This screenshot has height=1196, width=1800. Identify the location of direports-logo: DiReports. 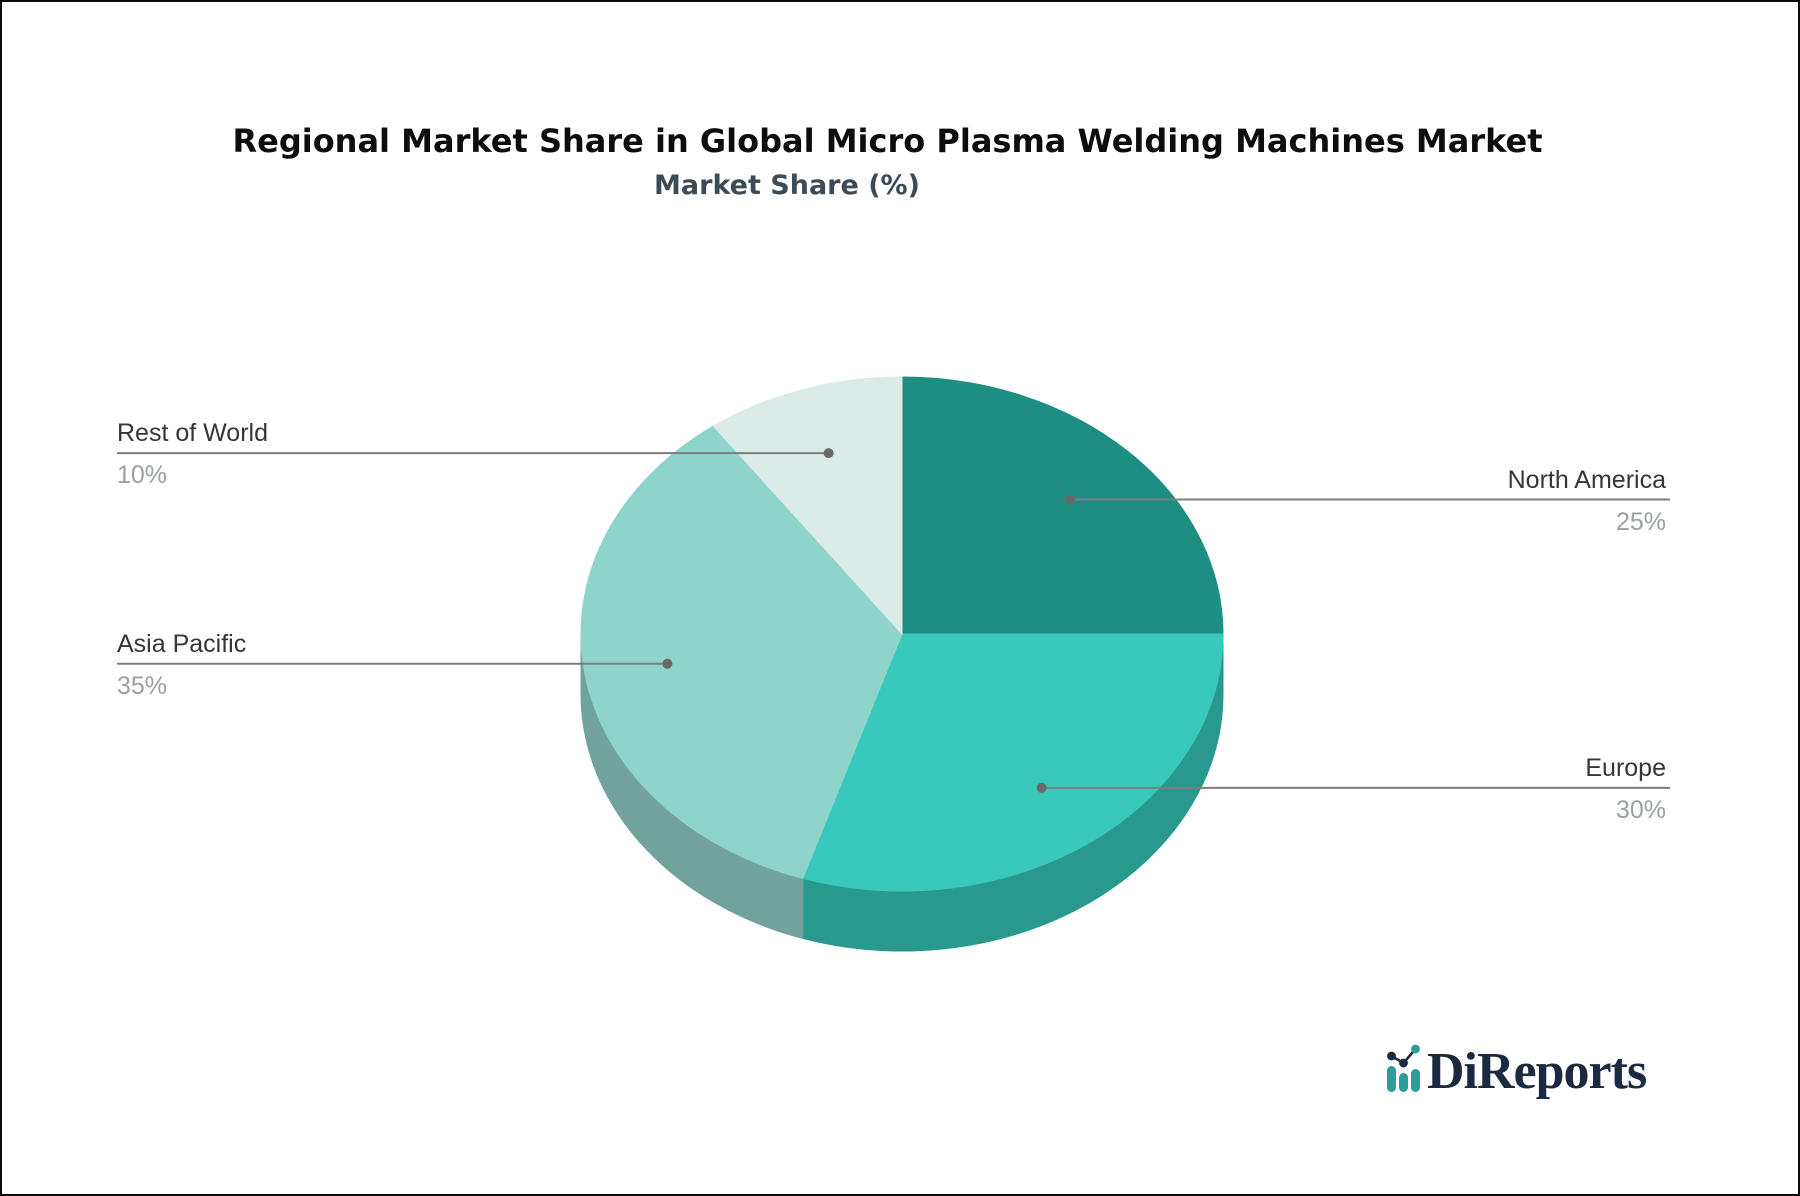
(1516, 1067).